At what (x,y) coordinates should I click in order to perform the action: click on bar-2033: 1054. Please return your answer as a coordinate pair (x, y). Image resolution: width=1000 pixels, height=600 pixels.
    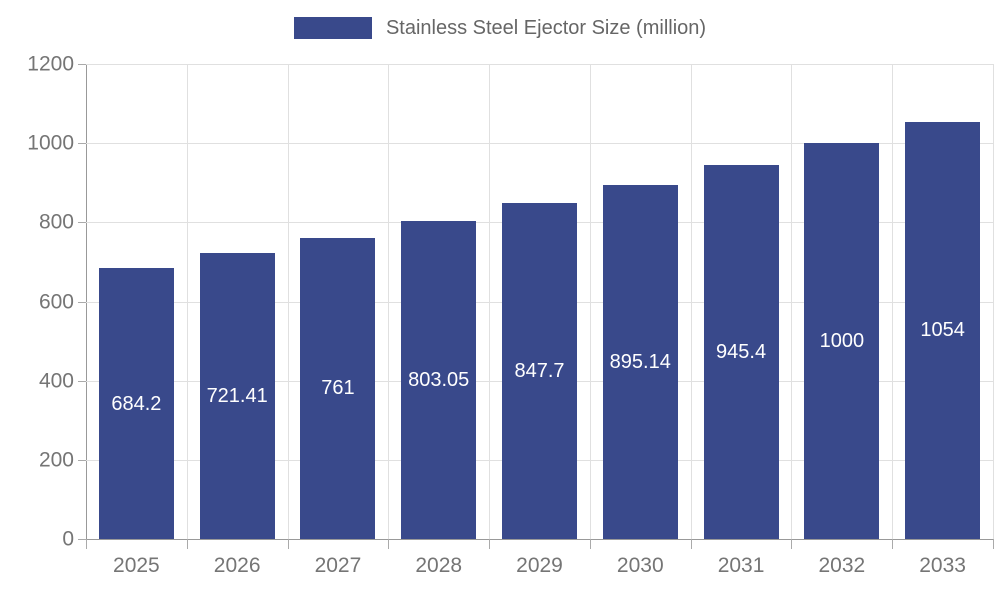
    Looking at the image, I should click on (943, 330).